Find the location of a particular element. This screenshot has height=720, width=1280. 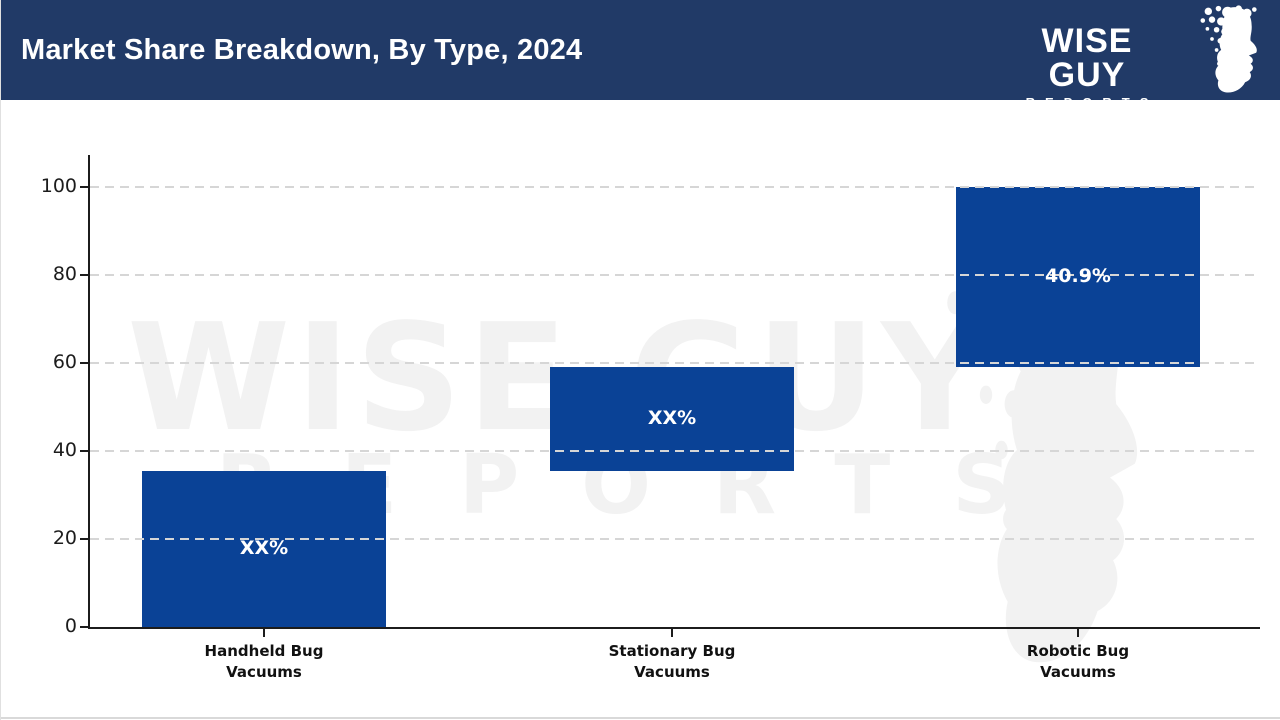

bar-robotic-bug-vacuums is located at coordinates (1078, 277).